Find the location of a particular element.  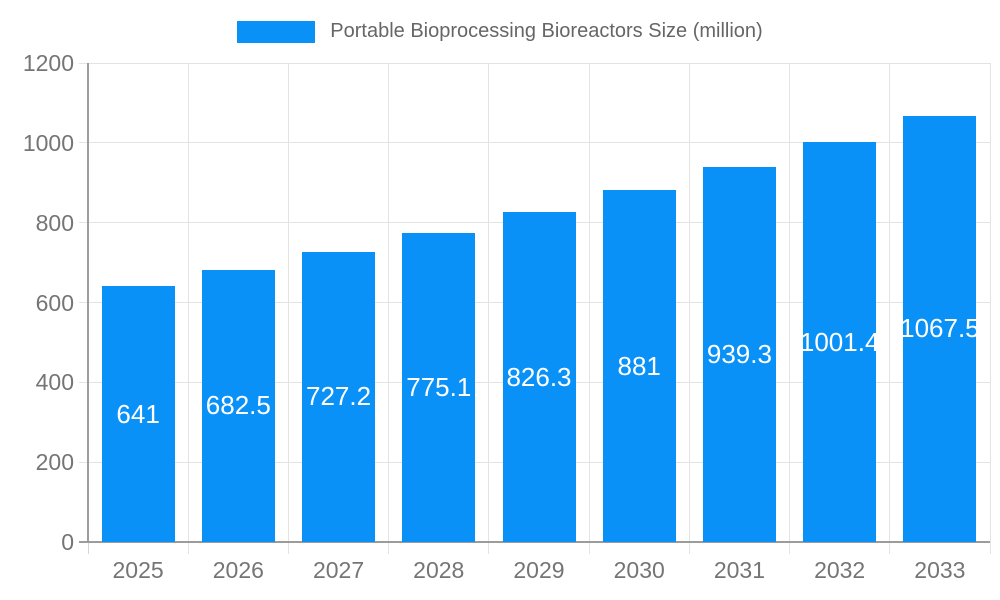

y-axis-tick-label: 1000 is located at coordinates (48, 142).